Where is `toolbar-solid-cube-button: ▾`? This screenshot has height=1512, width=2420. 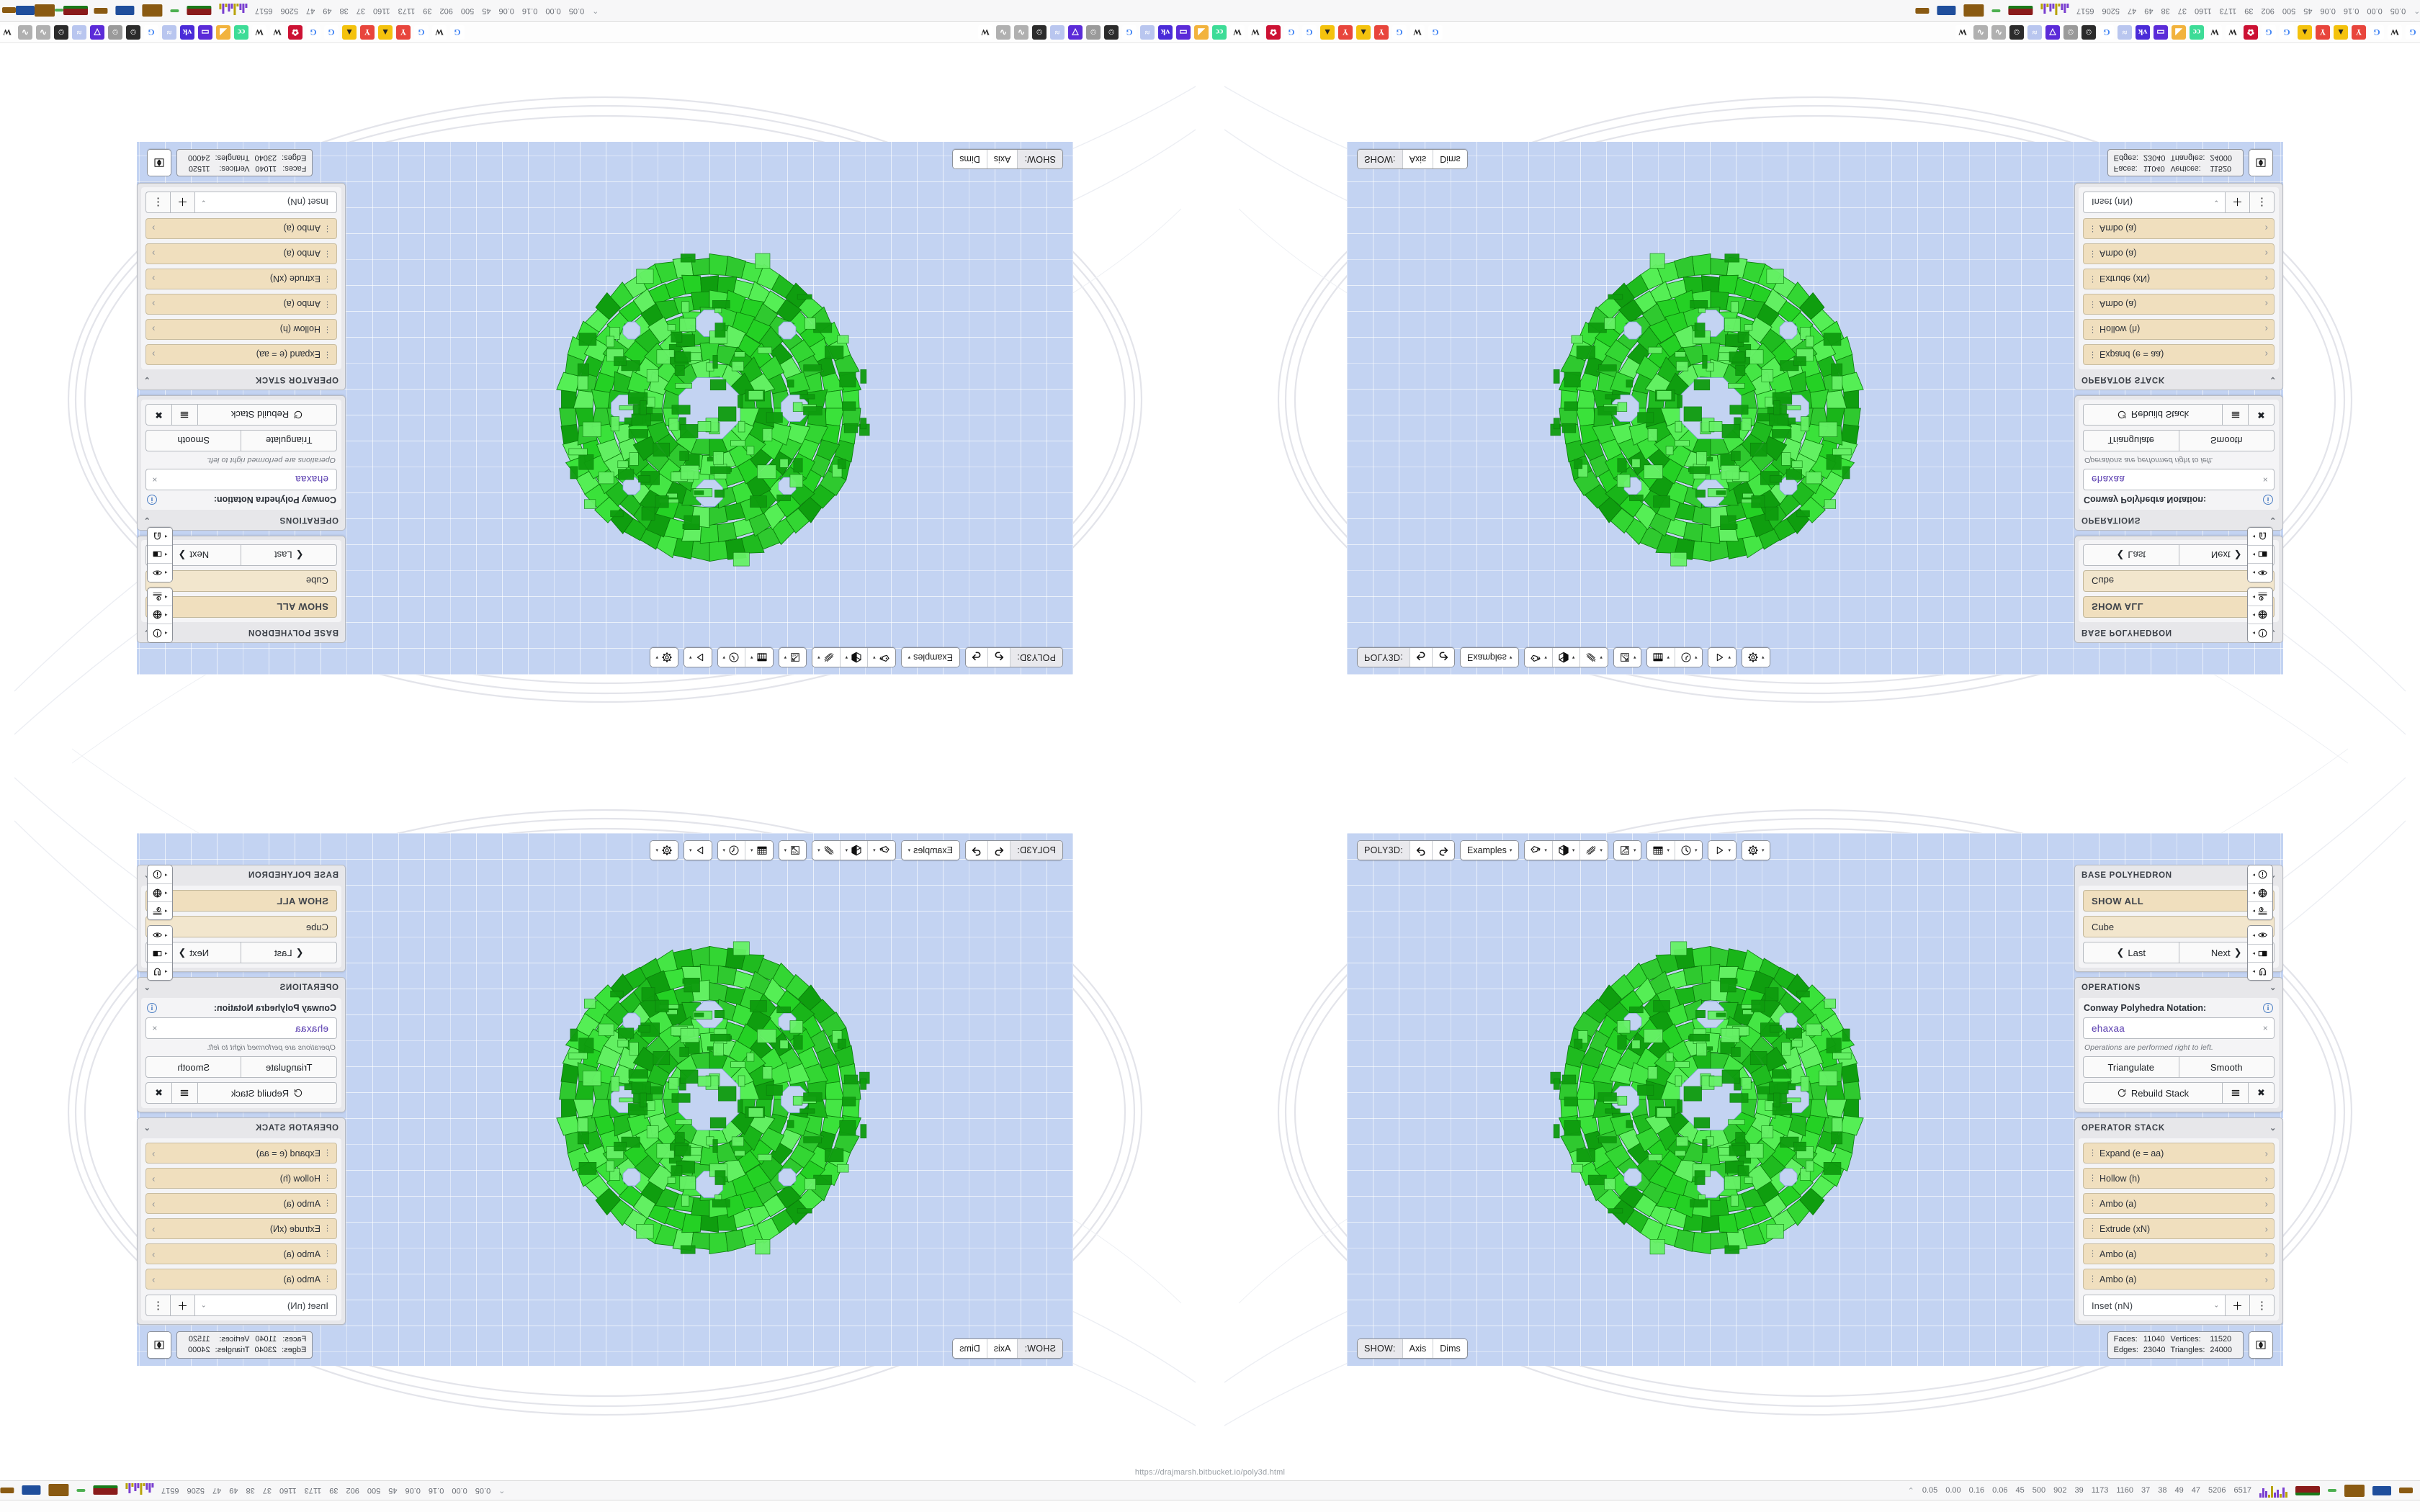 toolbar-solid-cube-button: ▾ is located at coordinates (854, 850).